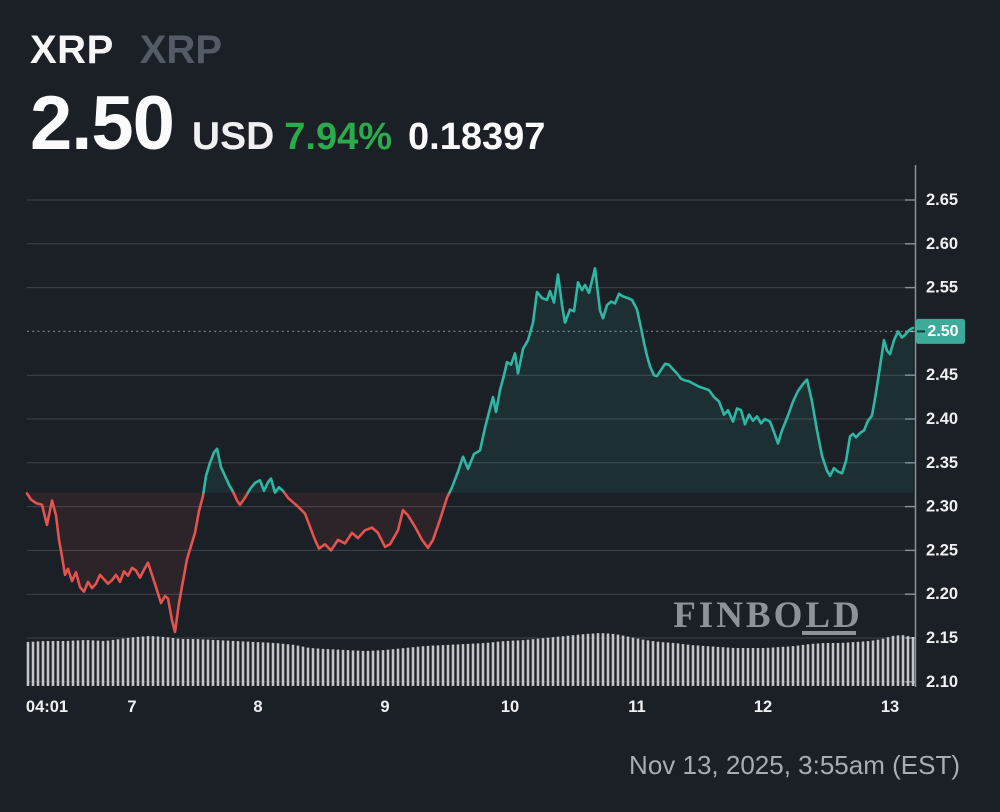  Describe the element at coordinates (768, 615) in the screenshot. I see `finbold-watermark: FINBOLD` at that location.